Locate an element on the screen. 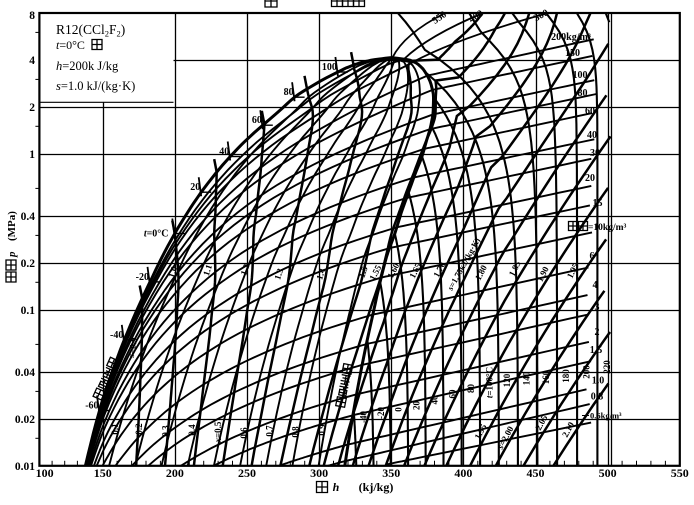 The height and width of the screenshot is (505, 694). svg-text: s=0.9 is located at coordinates (133, 347).